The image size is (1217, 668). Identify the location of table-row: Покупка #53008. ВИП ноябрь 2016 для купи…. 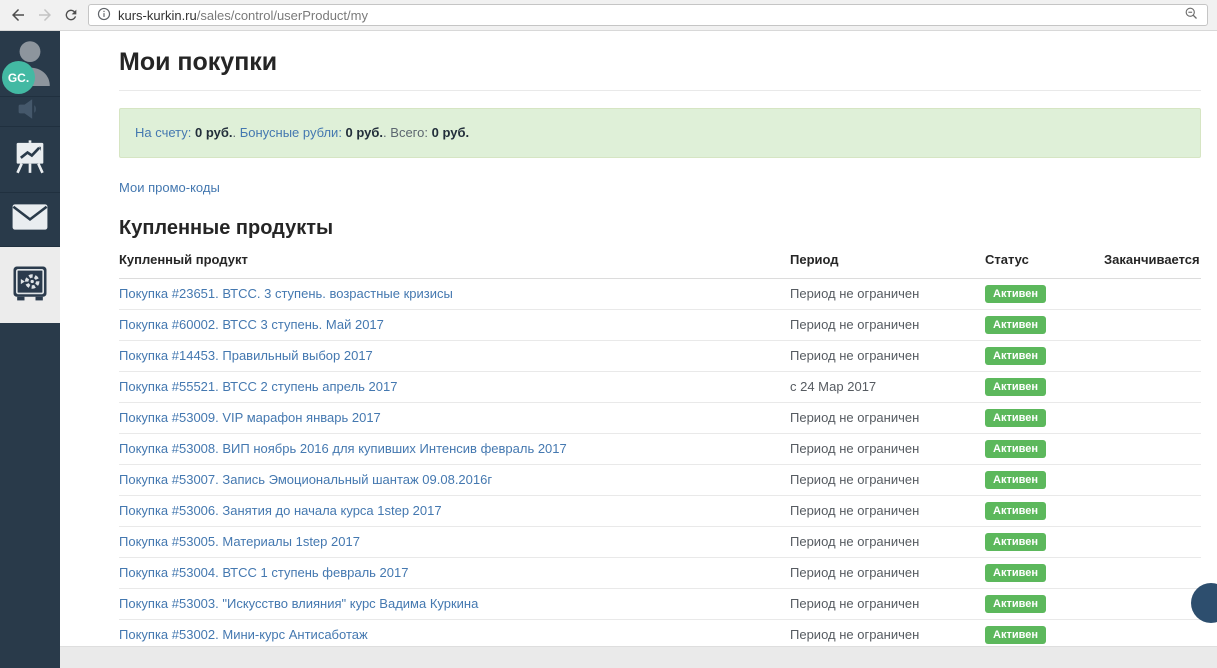
(660, 449).